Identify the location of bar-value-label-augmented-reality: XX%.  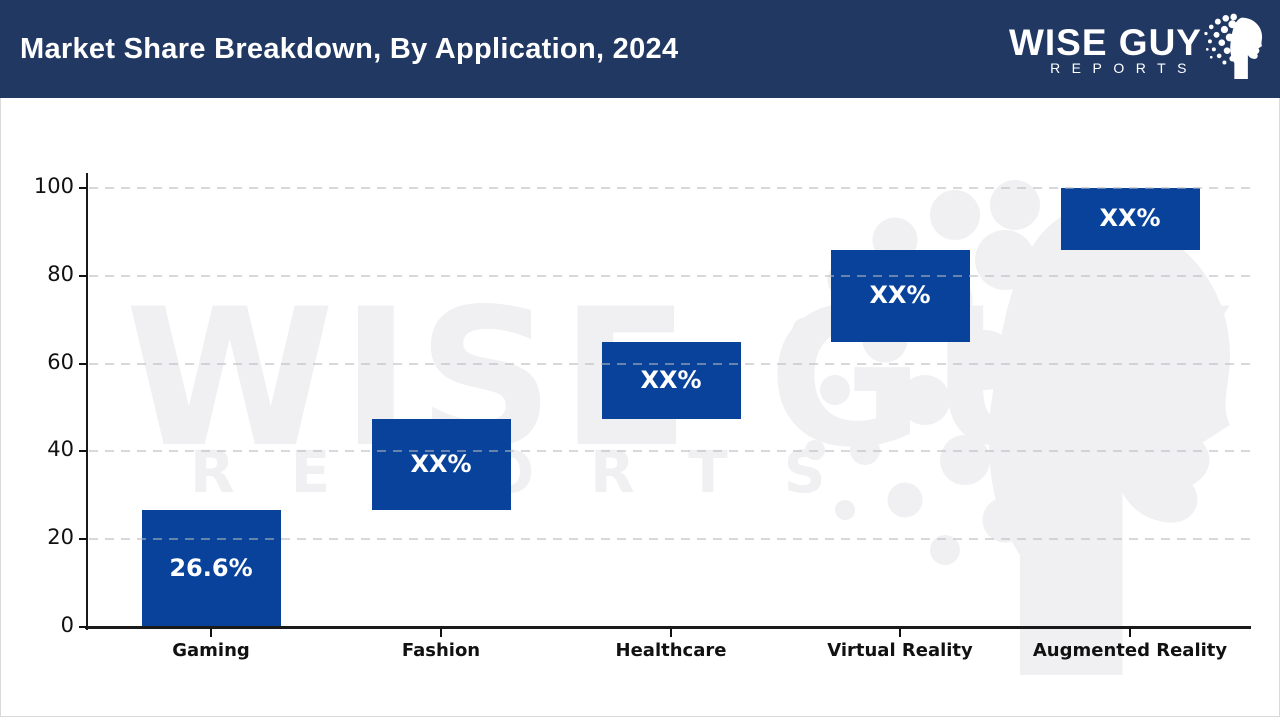
(1130, 218).